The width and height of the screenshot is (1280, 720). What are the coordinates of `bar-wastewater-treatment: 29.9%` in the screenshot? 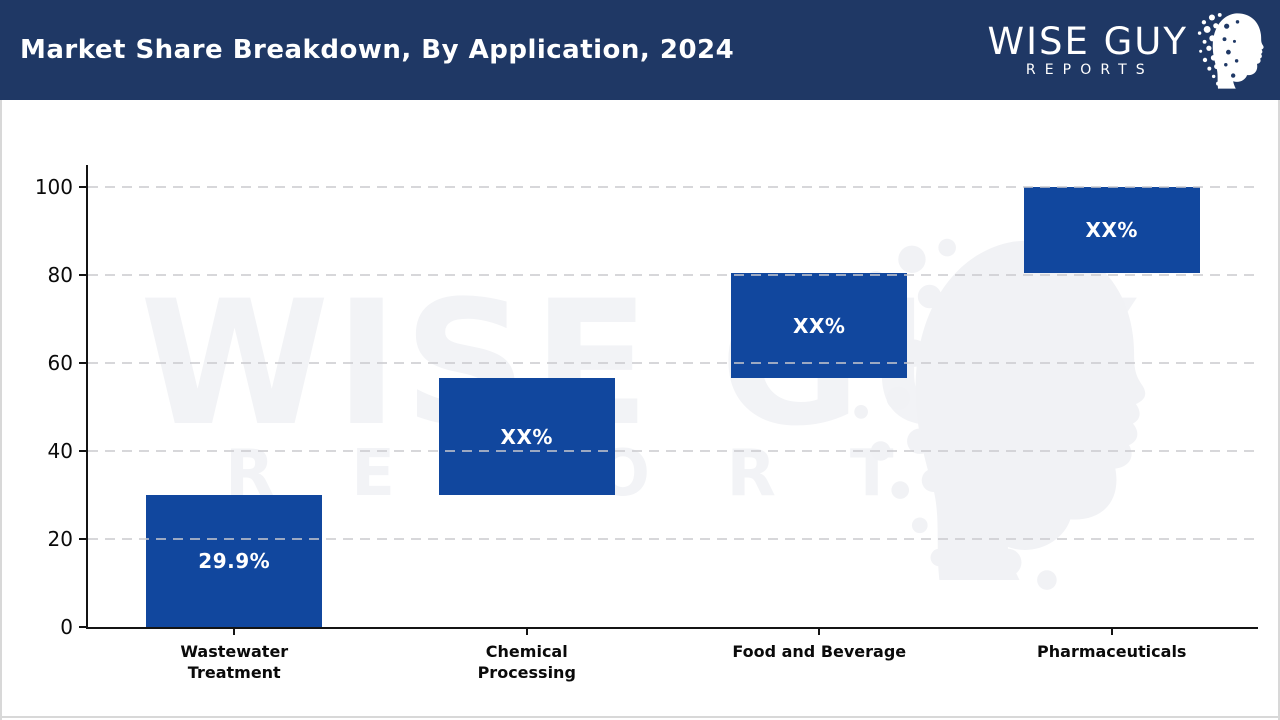 It's located at (234, 561).